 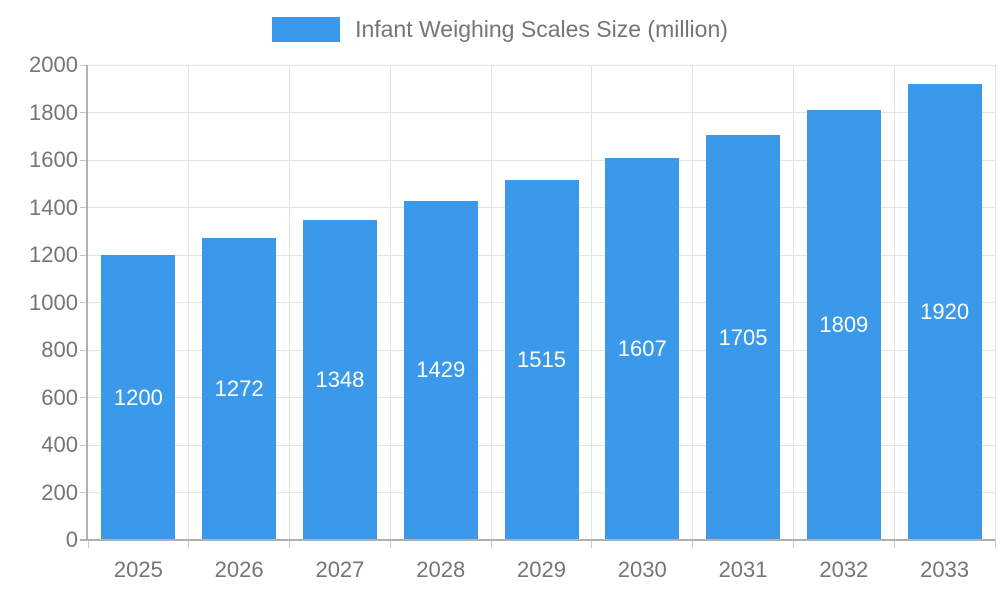 What do you see at coordinates (239, 569) in the screenshot?
I see `x-axis-label: 2026` at bounding box center [239, 569].